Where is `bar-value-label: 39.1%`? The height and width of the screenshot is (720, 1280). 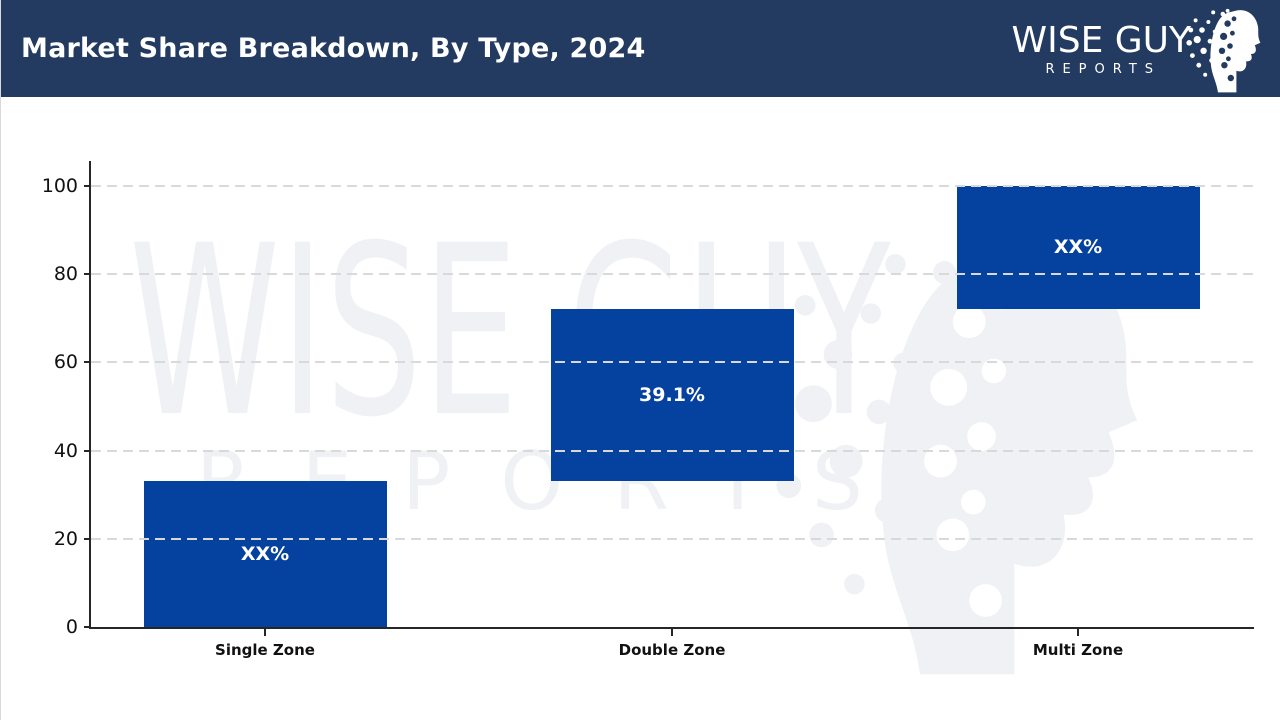
bar-value-label: 39.1% is located at coordinates (672, 394).